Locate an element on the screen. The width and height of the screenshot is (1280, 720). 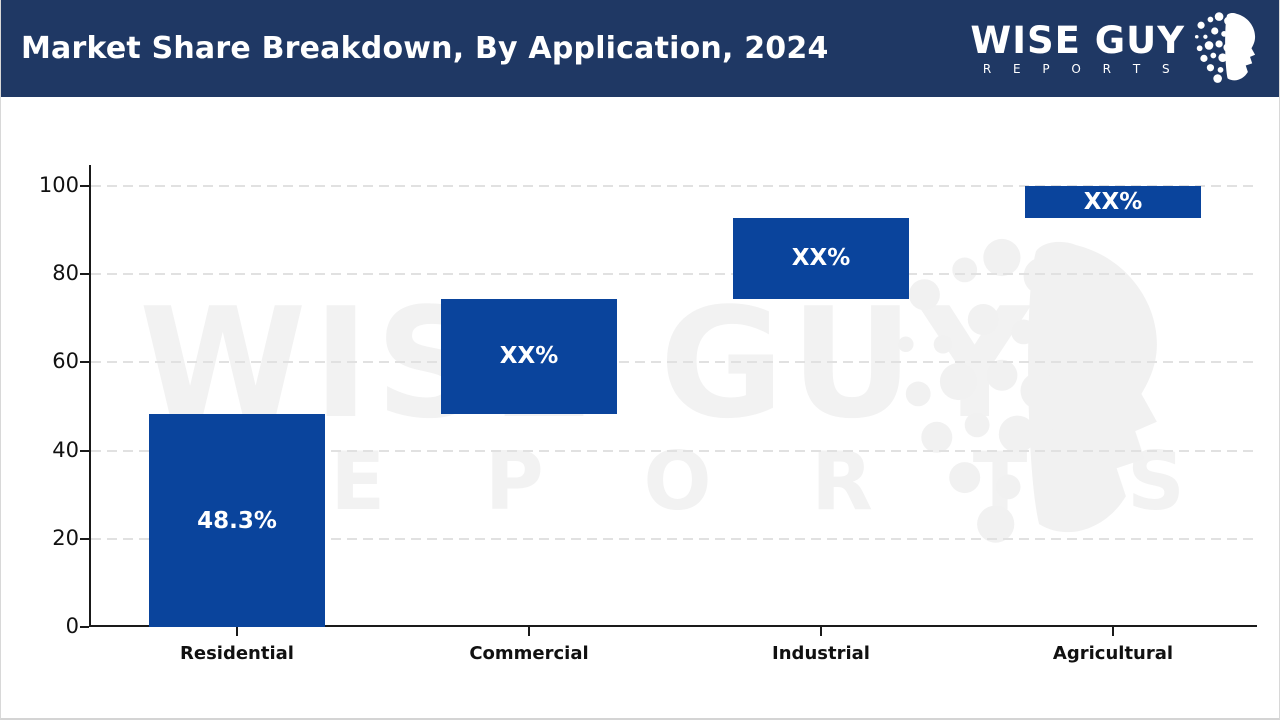
logo-text-wiseguy: WISE GUY is located at coordinates (1077, 40).